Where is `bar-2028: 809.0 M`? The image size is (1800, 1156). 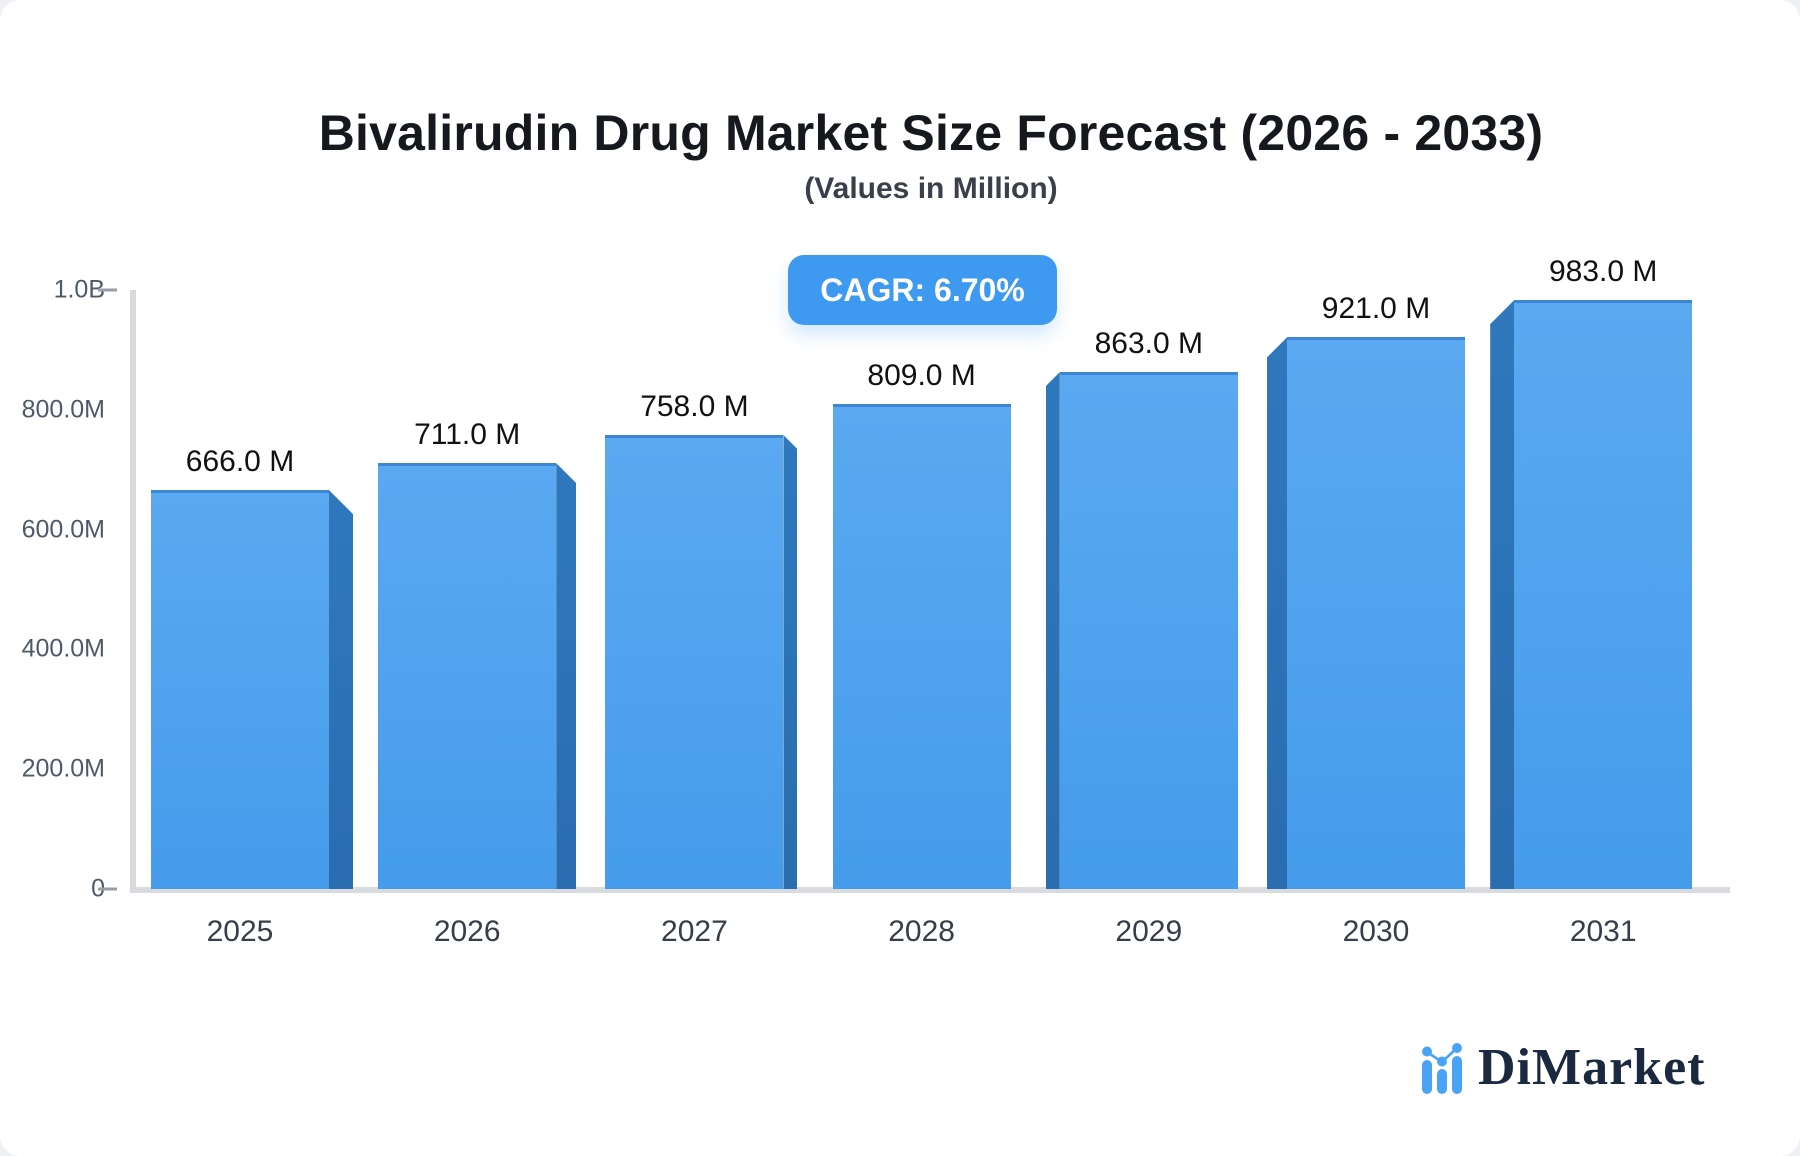 bar-2028: 809.0 M is located at coordinates (921, 624).